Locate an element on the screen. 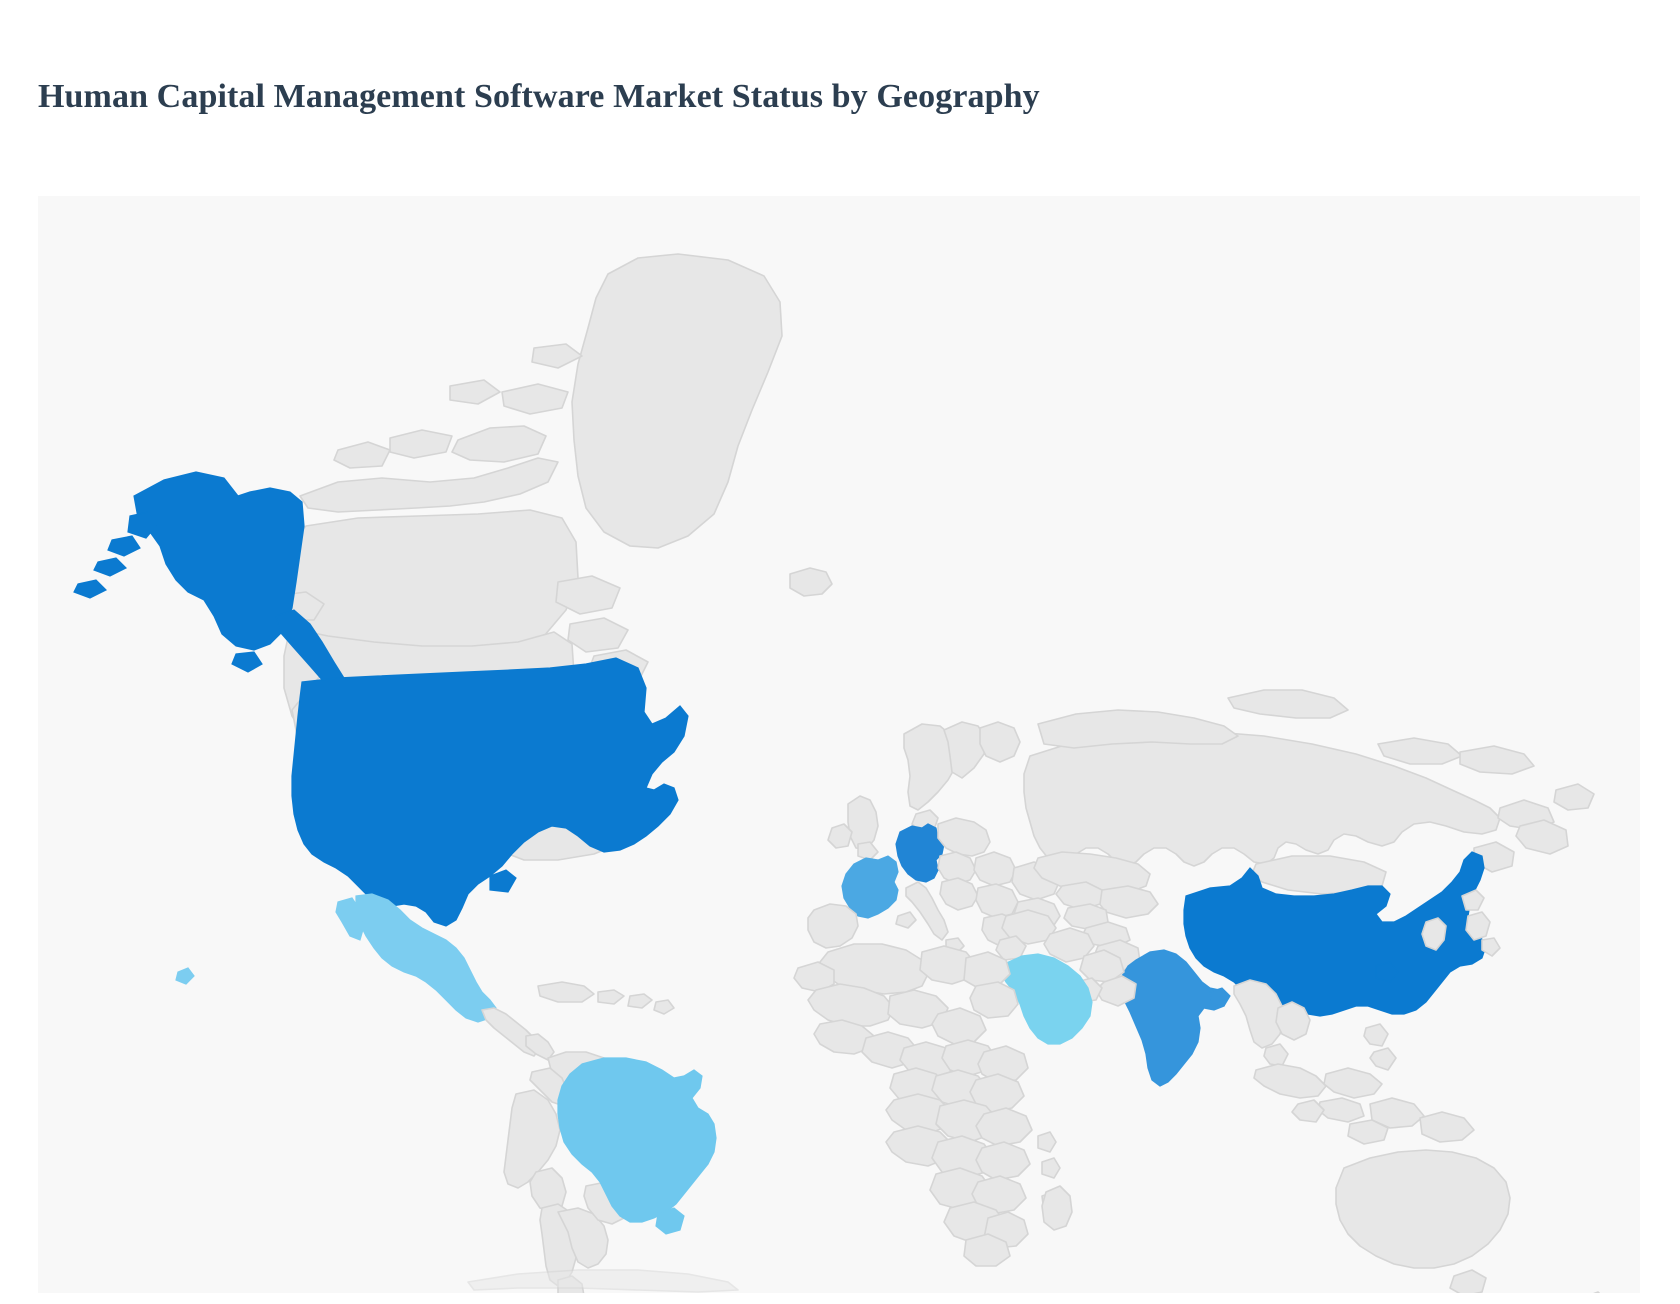 This screenshot has width=1680, height=1304. region-central-asia is located at coordinates (1096, 911).